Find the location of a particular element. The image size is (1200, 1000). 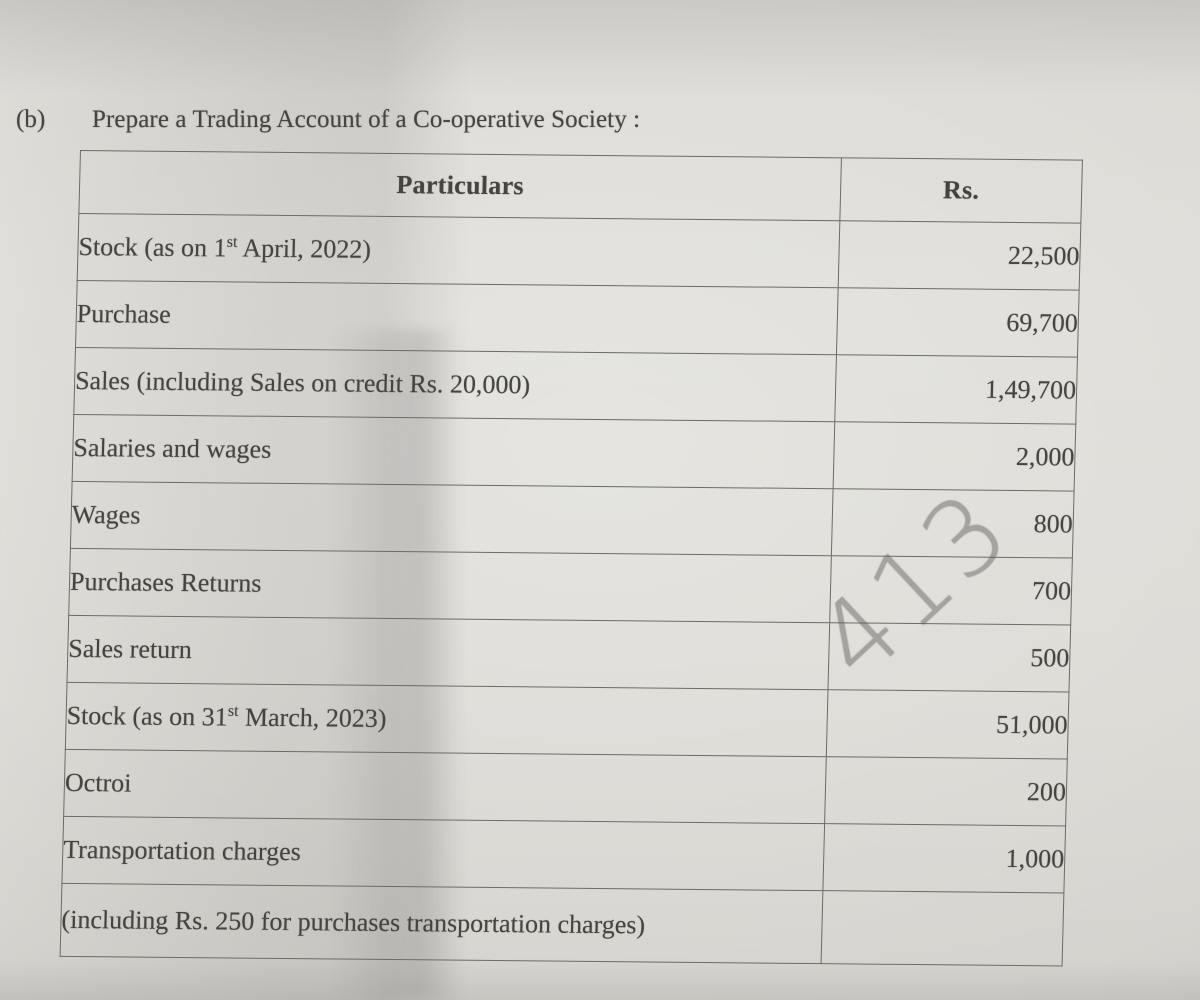

table-row: Stock (as on 1st April, 2022) 22,500 is located at coordinates (579, 252).